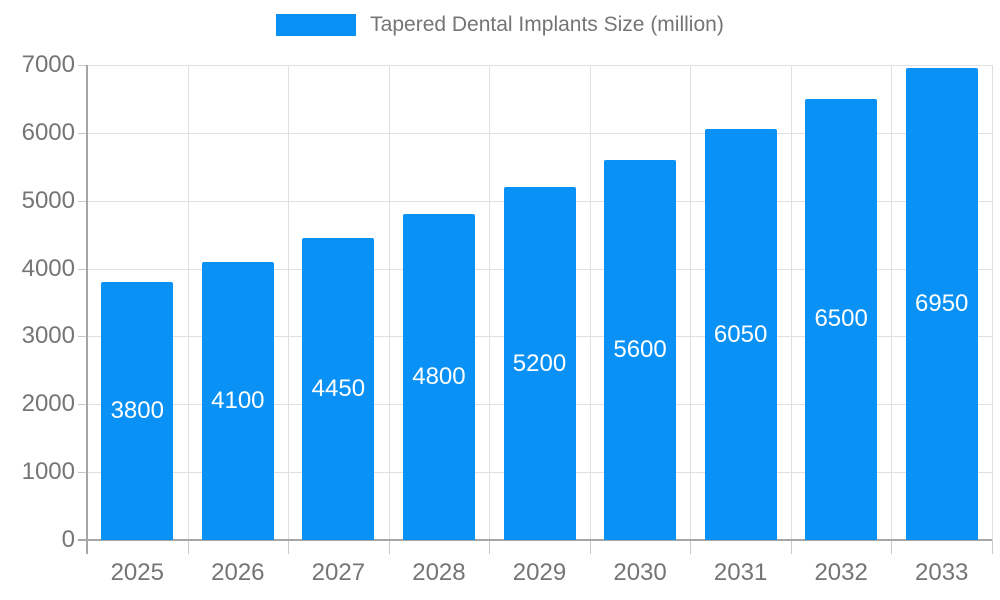 Image resolution: width=1000 pixels, height=600 pixels. Describe the element at coordinates (48, 336) in the screenshot. I see `y-axis-tick-label: 3000` at that location.